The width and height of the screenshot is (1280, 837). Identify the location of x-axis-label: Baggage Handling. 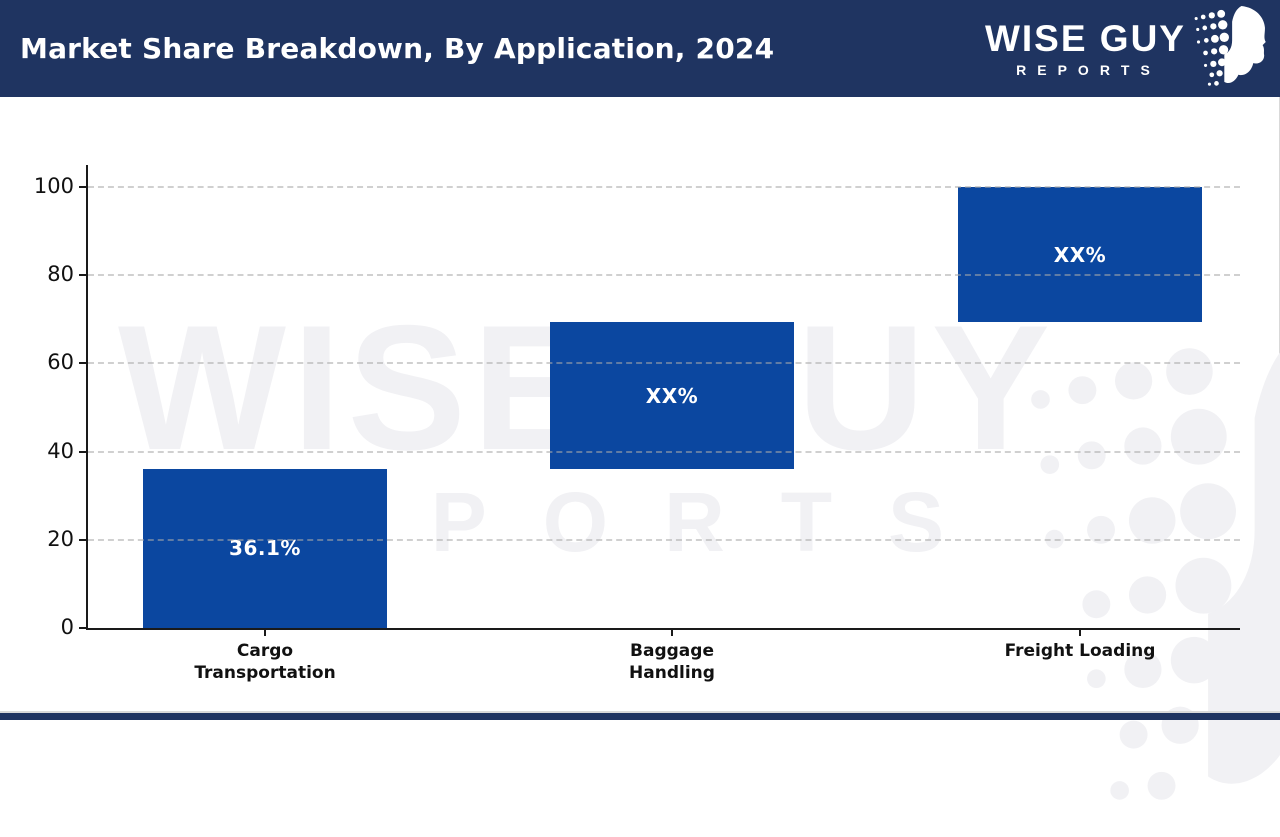
(672, 662).